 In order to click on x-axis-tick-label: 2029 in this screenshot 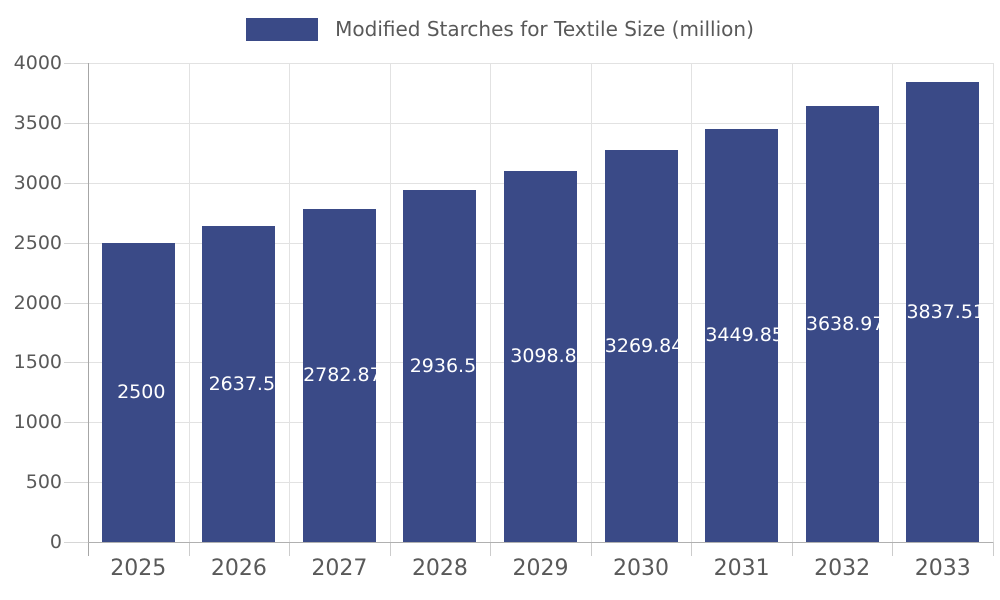, I will do `click(540, 568)`.